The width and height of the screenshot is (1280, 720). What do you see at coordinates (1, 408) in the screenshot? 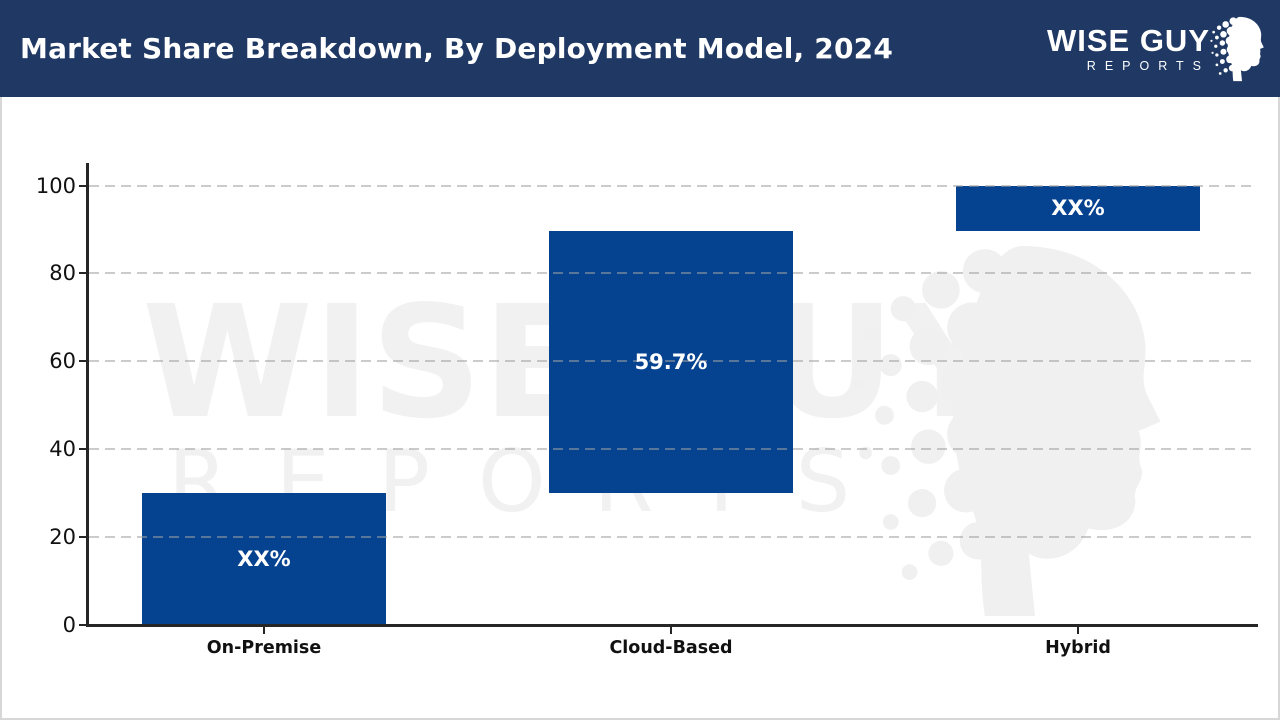
I see `page-border-left` at bounding box center [1, 408].